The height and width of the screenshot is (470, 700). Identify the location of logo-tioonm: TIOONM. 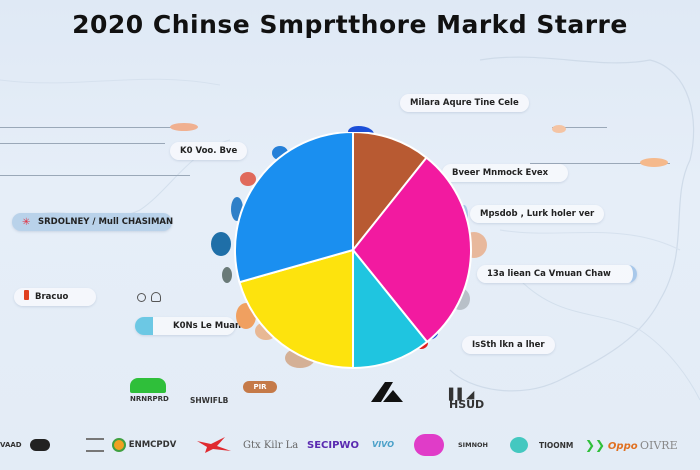
(556, 445).